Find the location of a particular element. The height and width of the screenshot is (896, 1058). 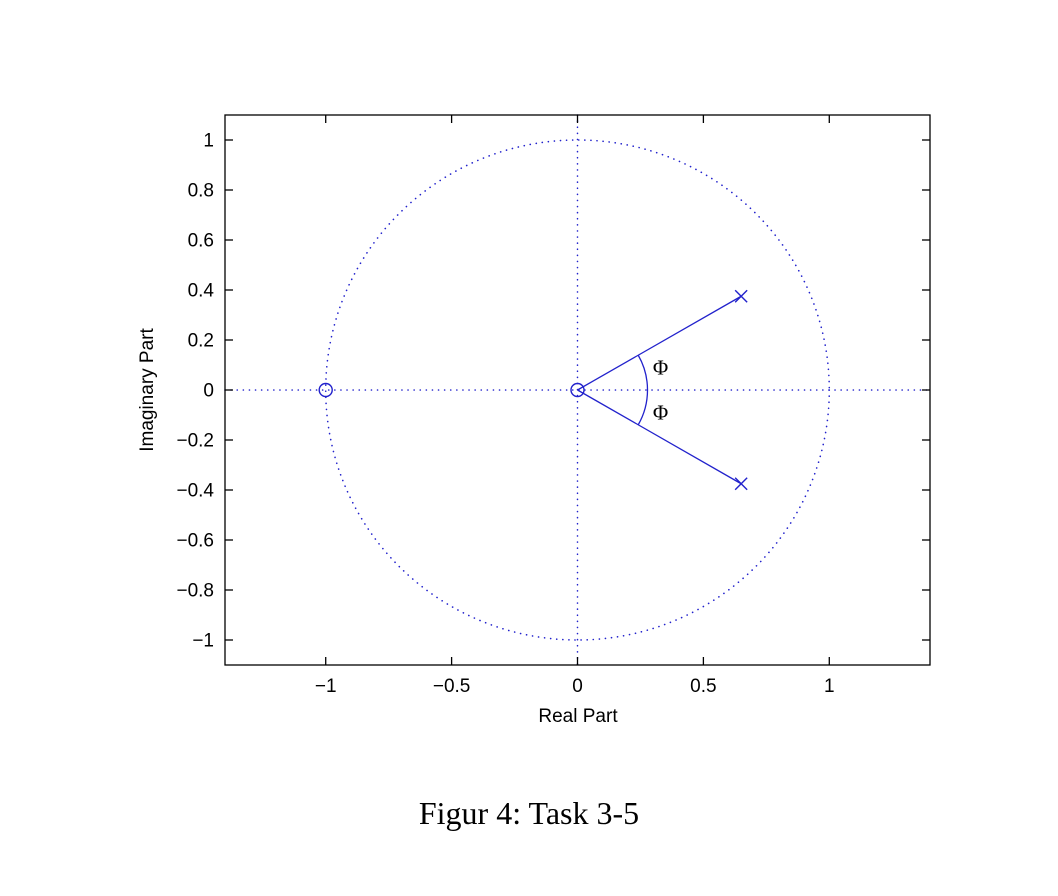

angle-label-0: Φ is located at coordinates (660, 368).